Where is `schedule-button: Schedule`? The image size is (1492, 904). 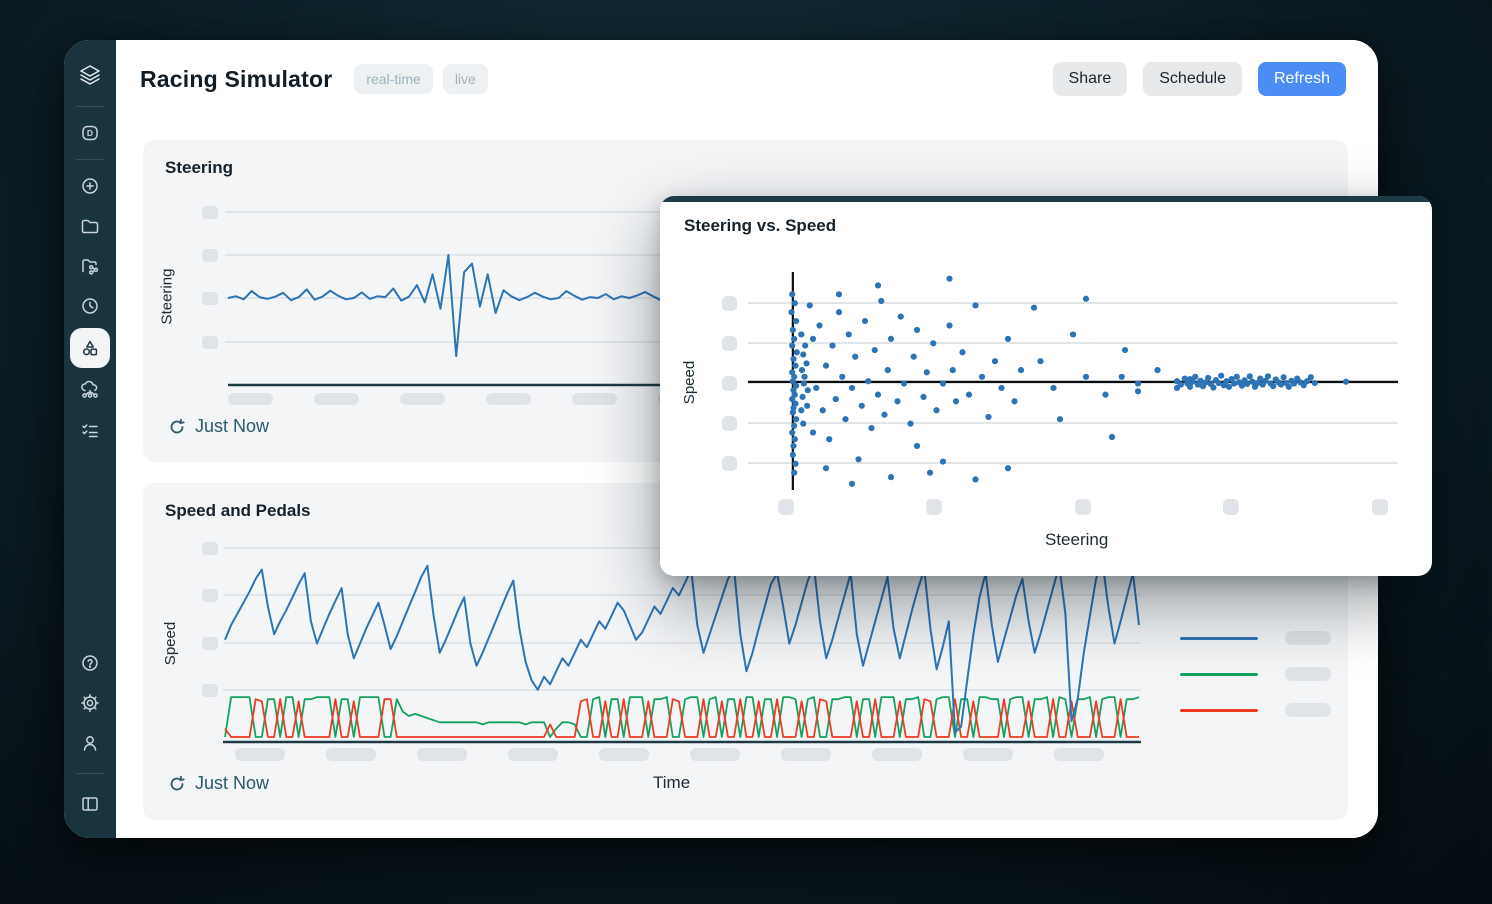 schedule-button: Schedule is located at coordinates (1192, 79).